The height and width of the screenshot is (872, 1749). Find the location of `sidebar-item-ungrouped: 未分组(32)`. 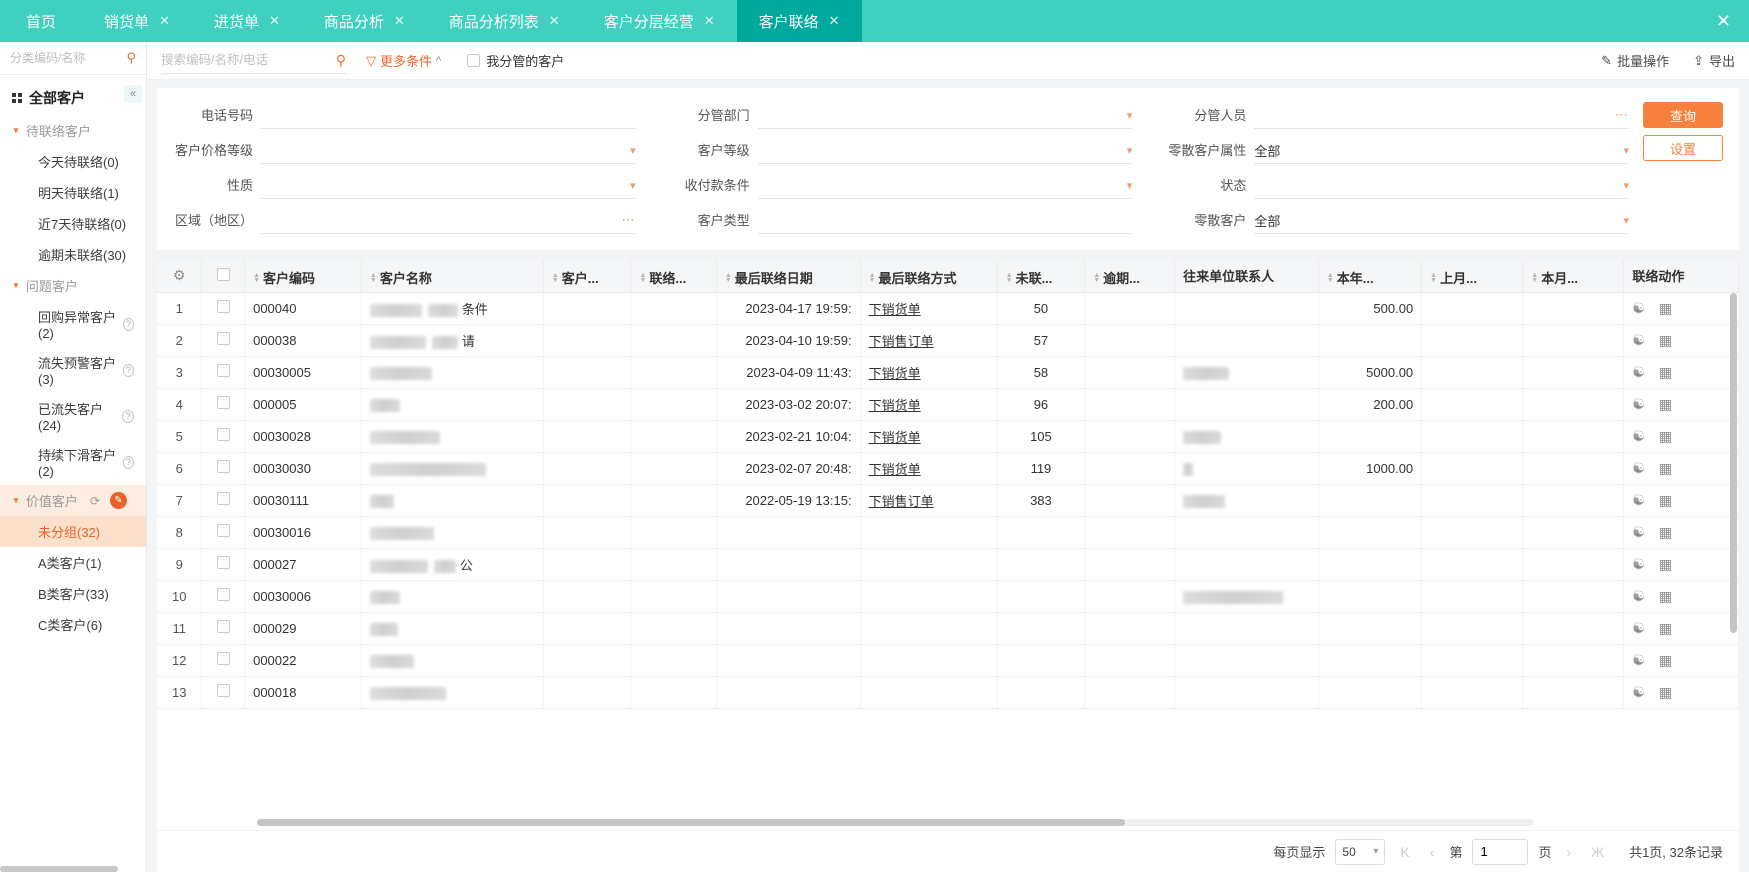

sidebar-item-ungrouped: 未分组(32) is located at coordinates (73, 531).